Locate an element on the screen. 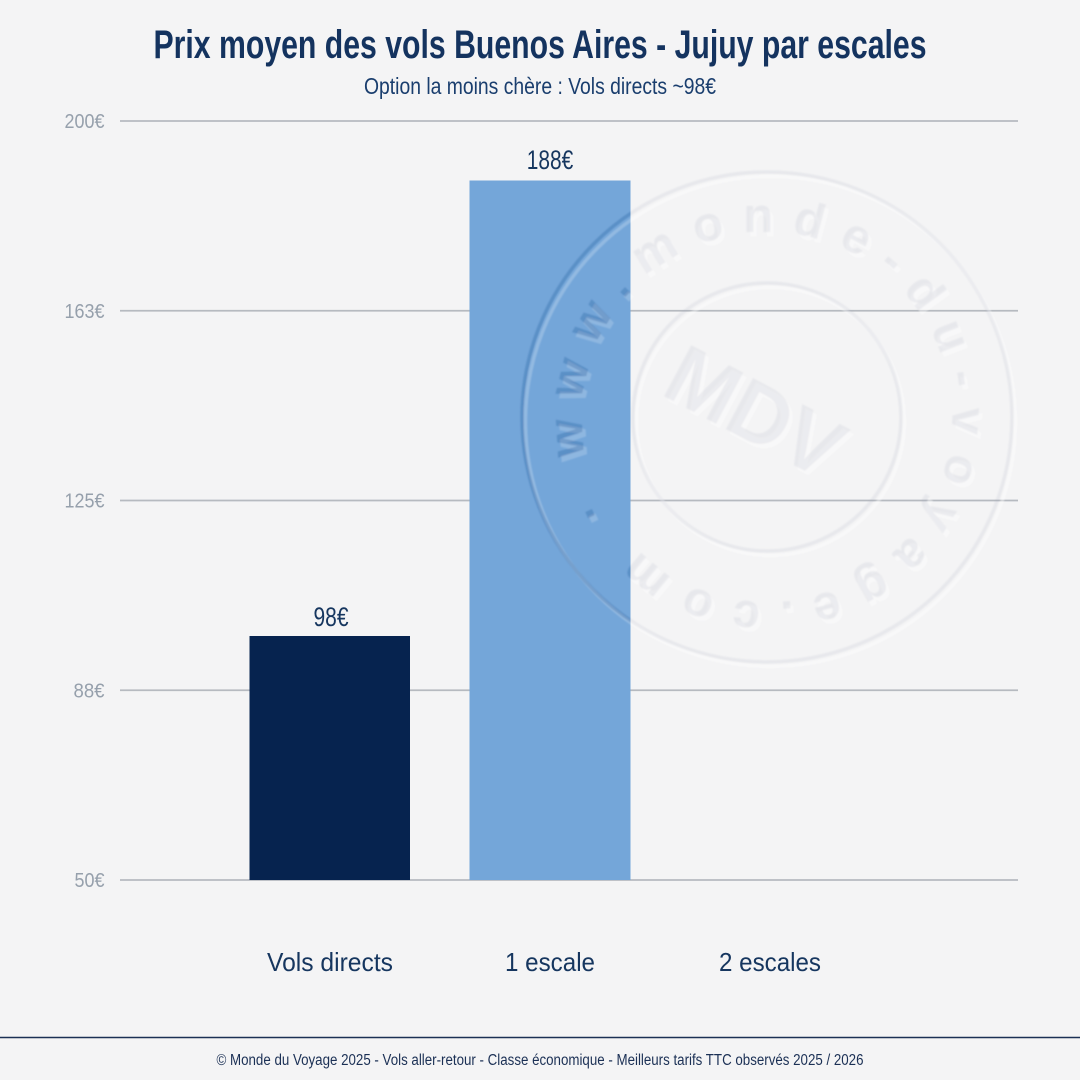 The width and height of the screenshot is (1080, 1080). svg-text: Vols directs is located at coordinates (330, 962).